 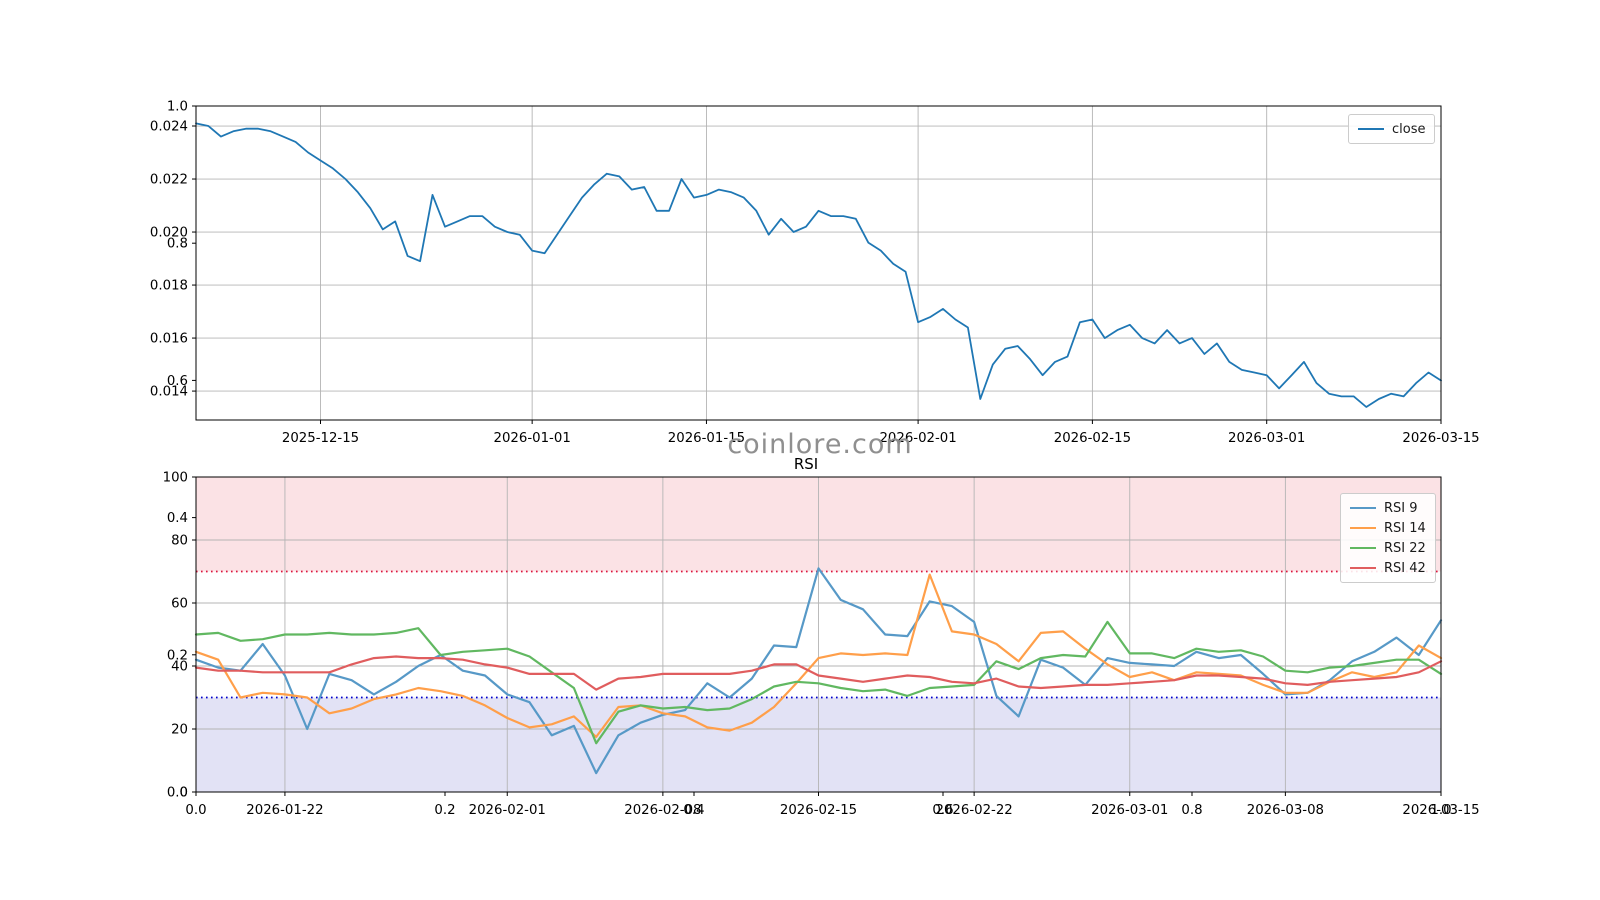 I want to click on legend-item-close: close, so click(x=1391, y=129).